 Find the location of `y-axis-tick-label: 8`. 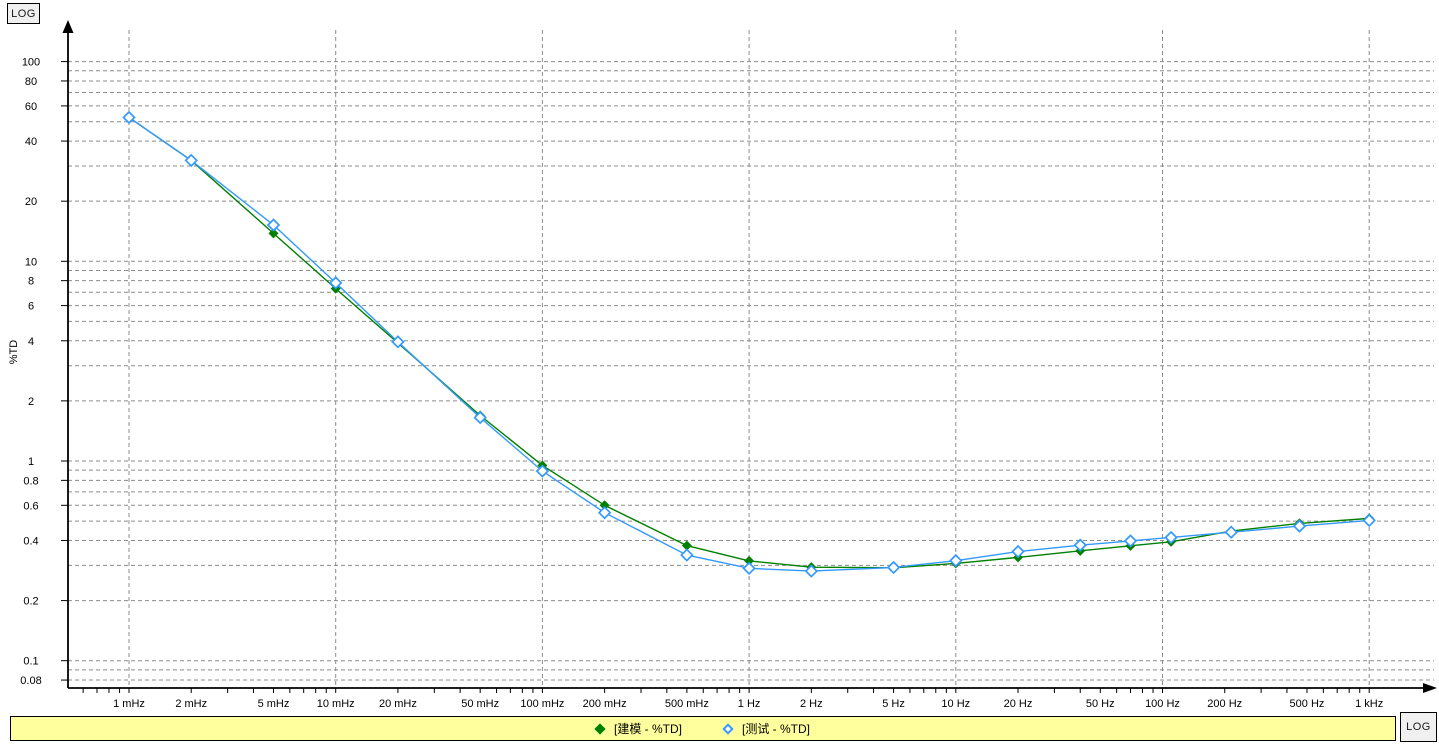

y-axis-tick-label: 8 is located at coordinates (31, 282).